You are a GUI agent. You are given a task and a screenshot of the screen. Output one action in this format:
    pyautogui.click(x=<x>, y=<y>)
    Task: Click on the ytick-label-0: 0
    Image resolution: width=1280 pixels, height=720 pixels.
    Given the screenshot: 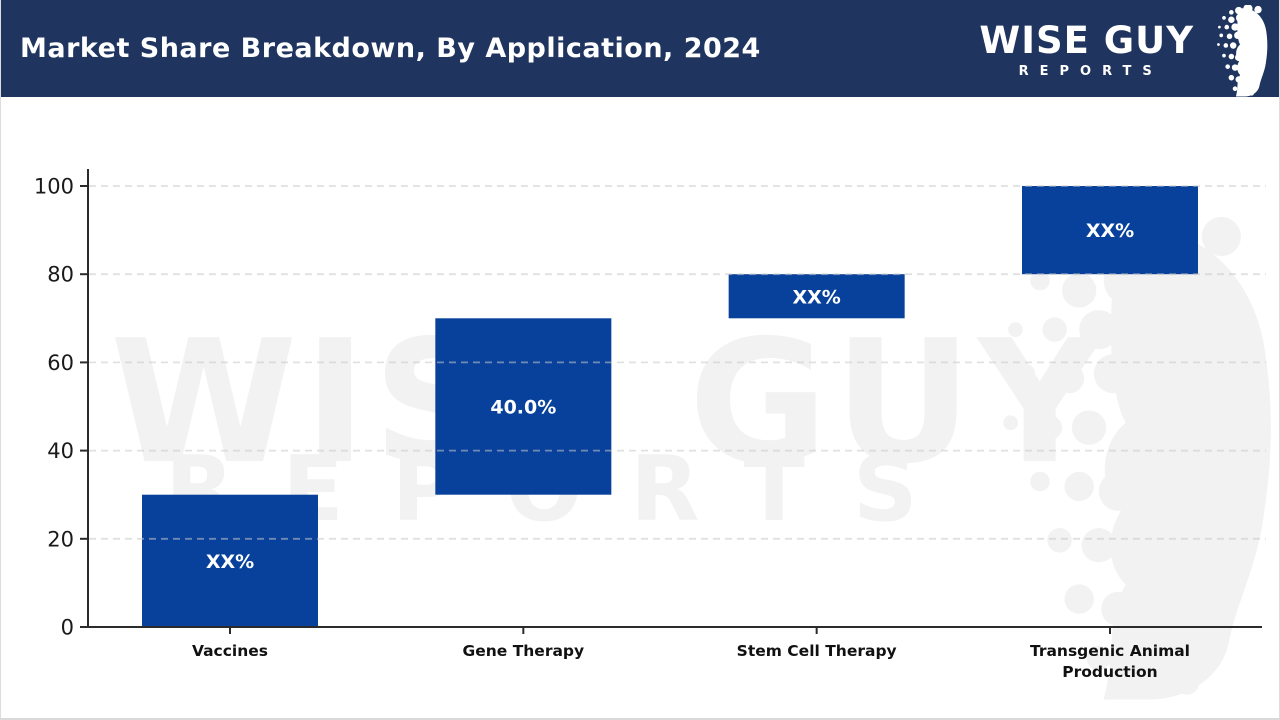 What is the action you would take?
    pyautogui.click(x=67, y=628)
    